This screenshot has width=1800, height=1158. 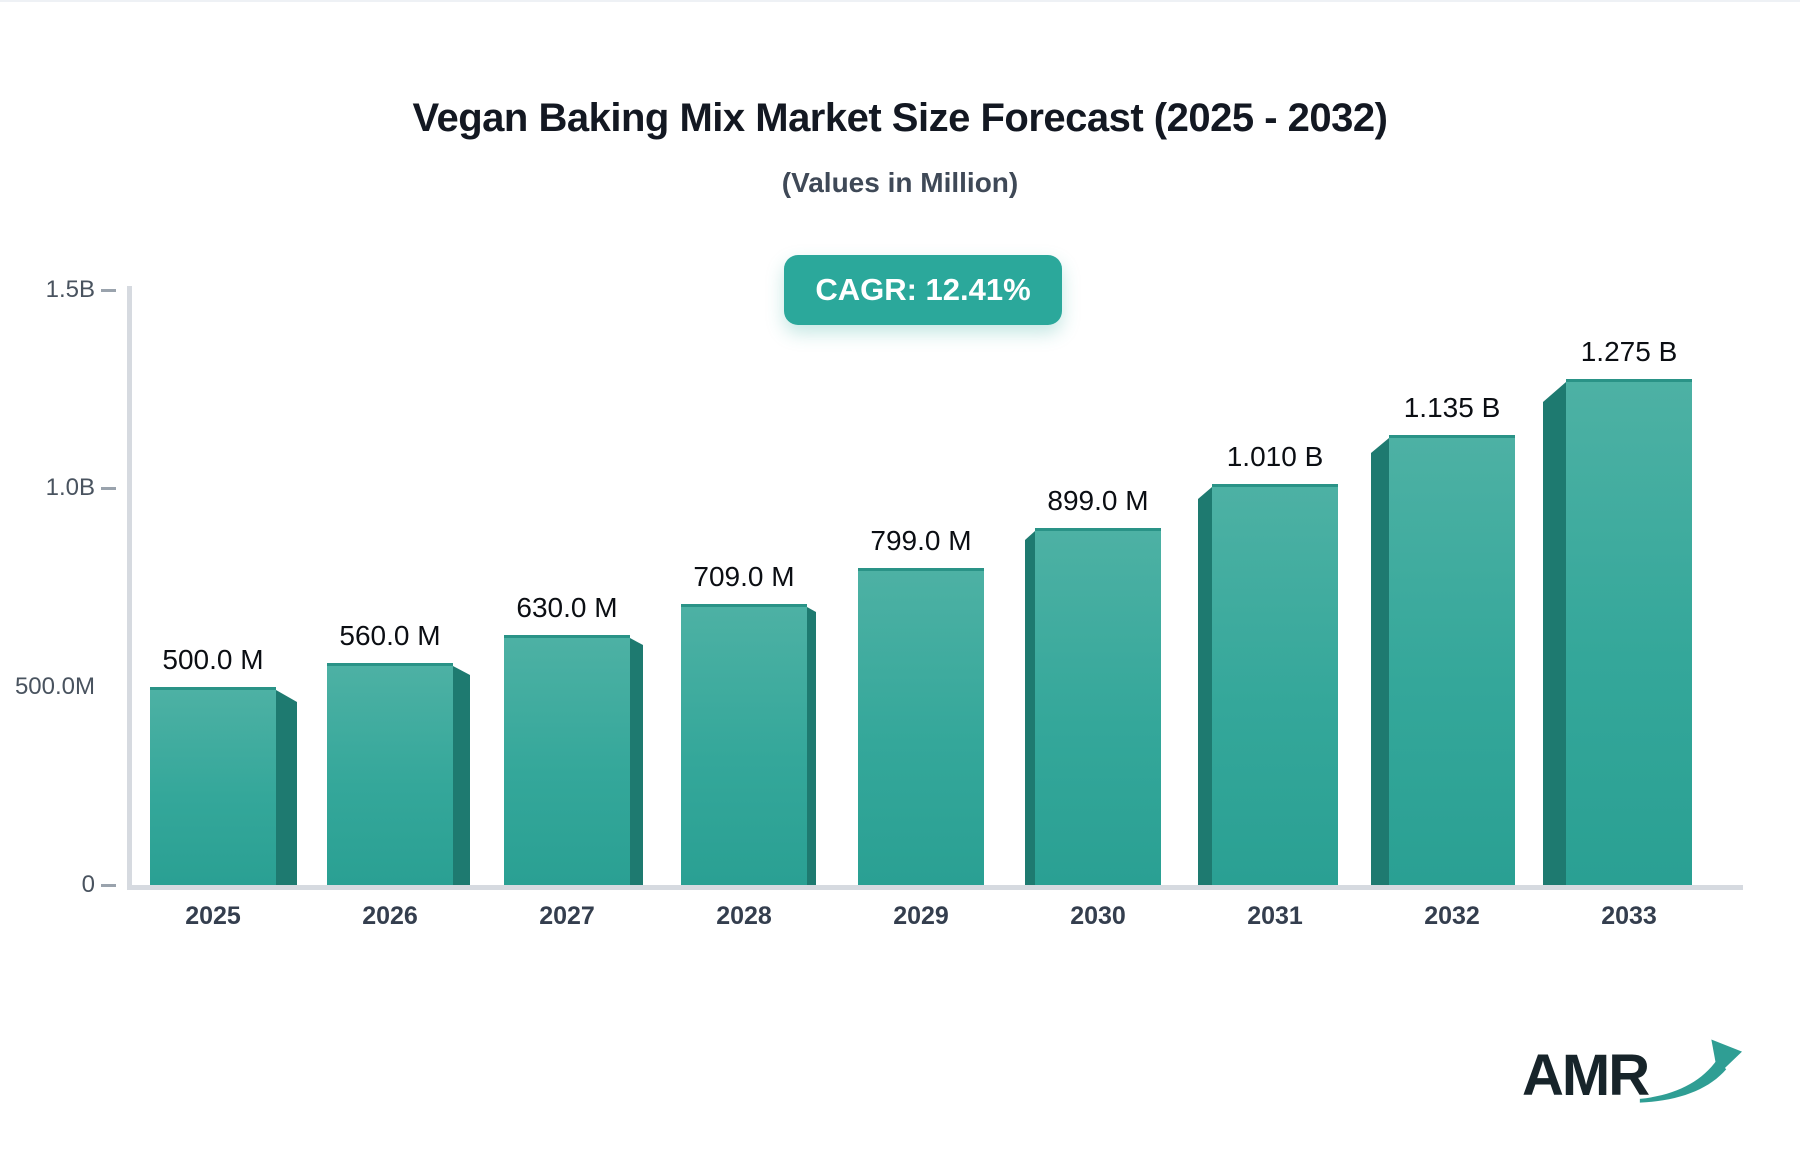 What do you see at coordinates (1275, 916) in the screenshot?
I see `x-axis-label: 2031` at bounding box center [1275, 916].